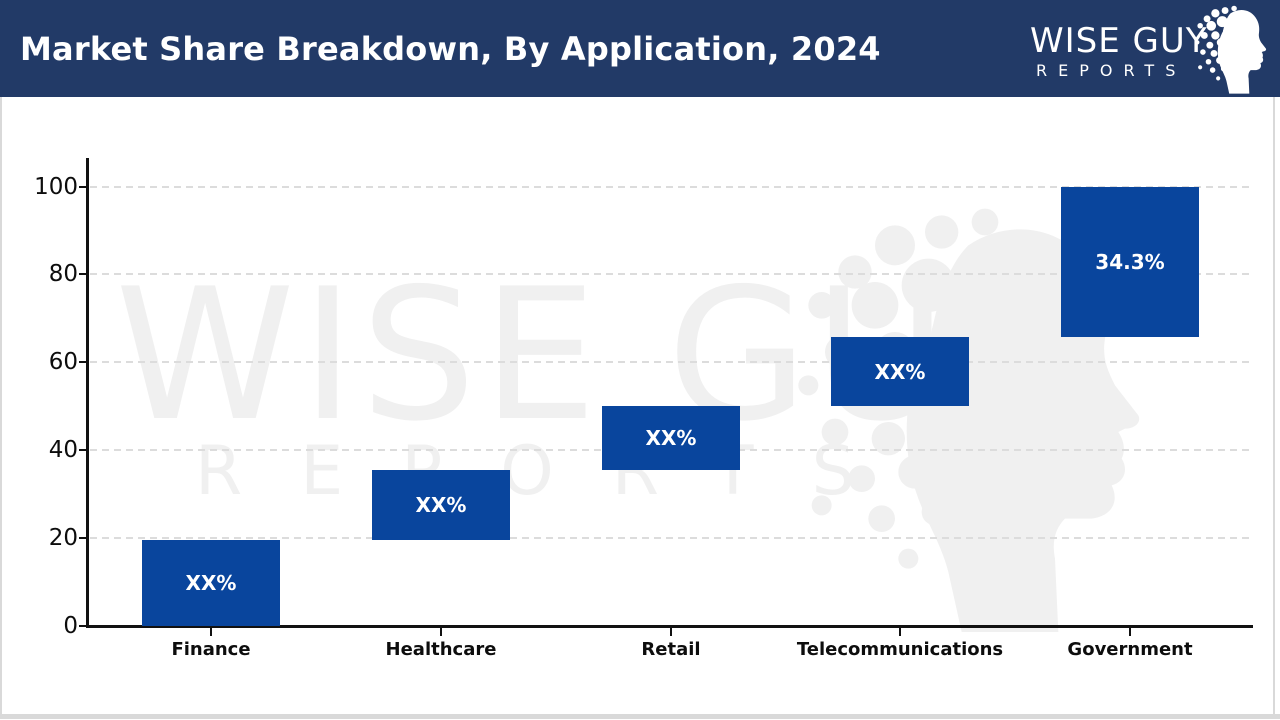 The width and height of the screenshot is (1280, 720). Describe the element at coordinates (1119, 41) in the screenshot. I see `logo-wordmark: WISE GUY` at that location.